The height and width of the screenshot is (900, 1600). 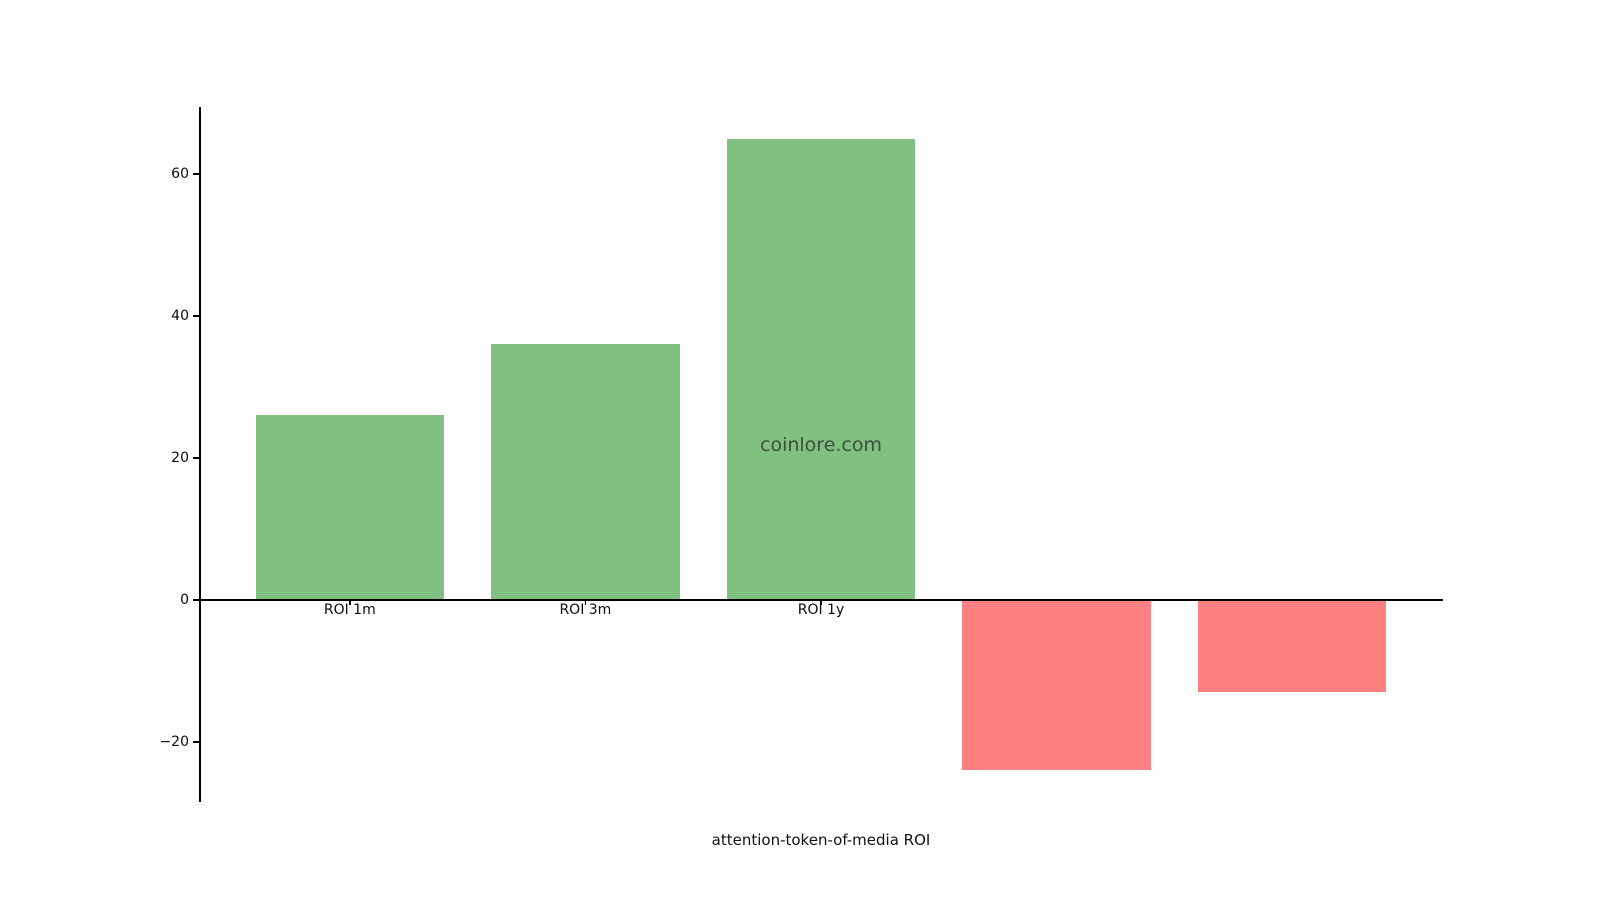 I want to click on x-tick-label-roi-1m: ROI 1m, so click(x=349, y=610).